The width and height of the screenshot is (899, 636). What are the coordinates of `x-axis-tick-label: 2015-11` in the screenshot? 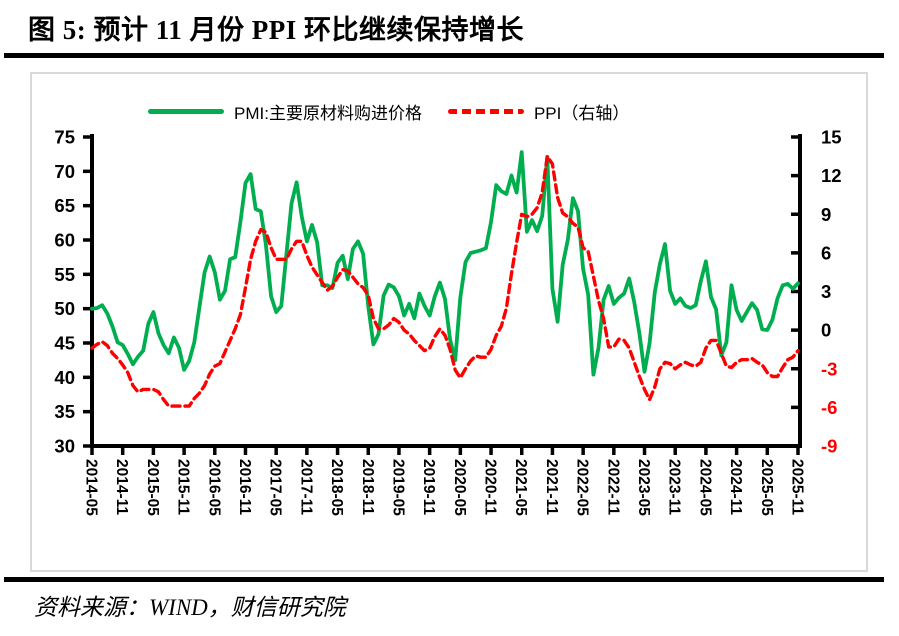 It's located at (183, 487).